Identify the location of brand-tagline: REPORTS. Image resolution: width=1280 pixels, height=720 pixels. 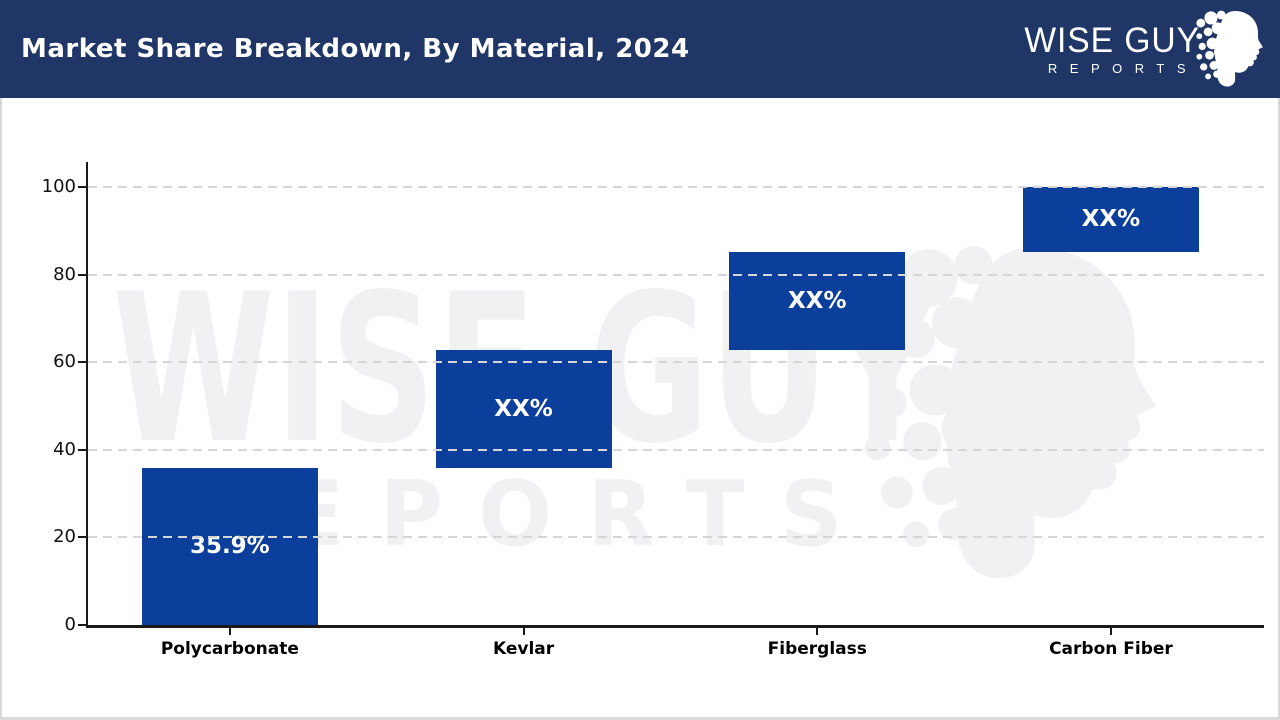
(1122, 68).